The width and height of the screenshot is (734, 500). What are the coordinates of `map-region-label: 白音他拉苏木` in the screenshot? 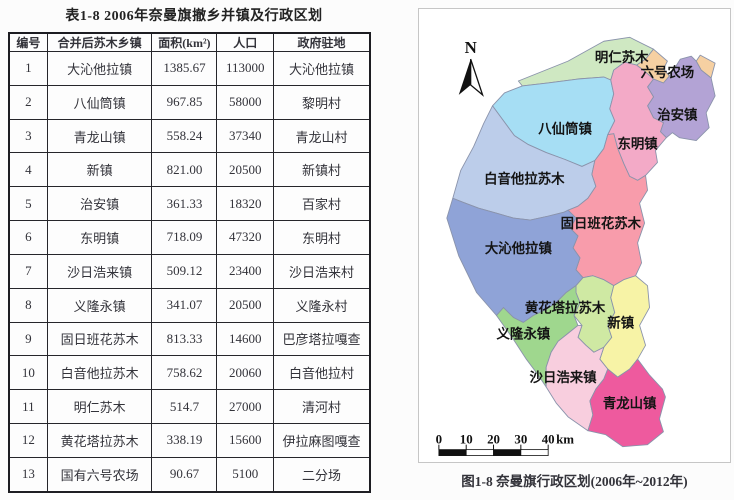 It's located at (524, 178).